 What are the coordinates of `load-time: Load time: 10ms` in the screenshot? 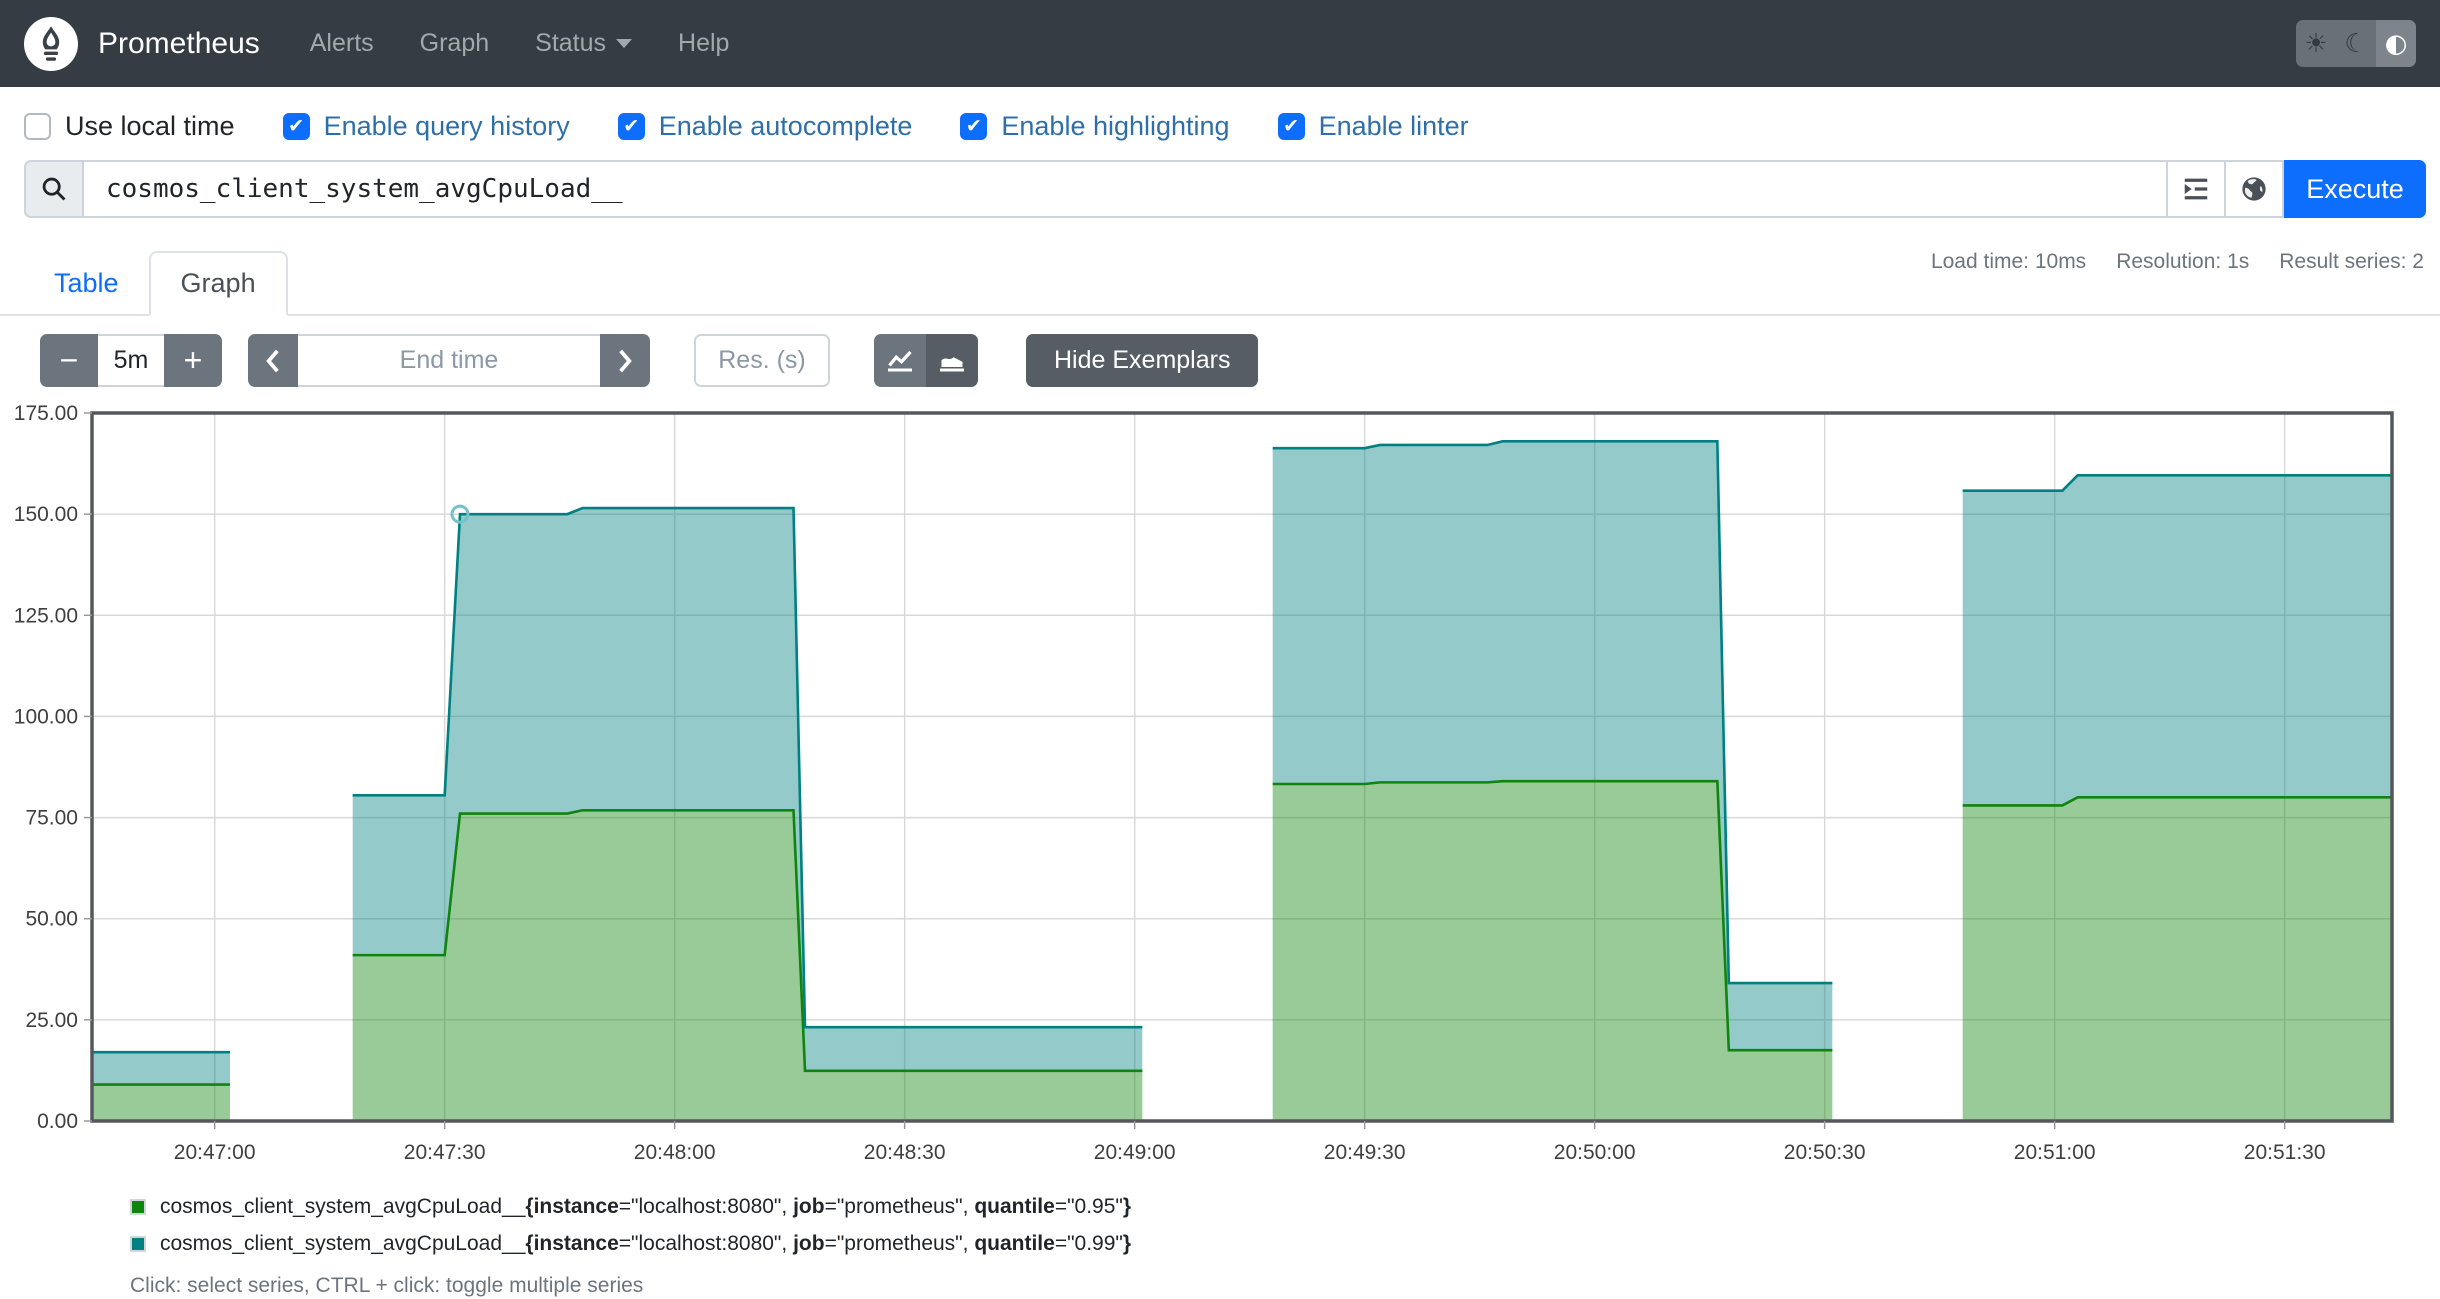 It's located at (2008, 261).